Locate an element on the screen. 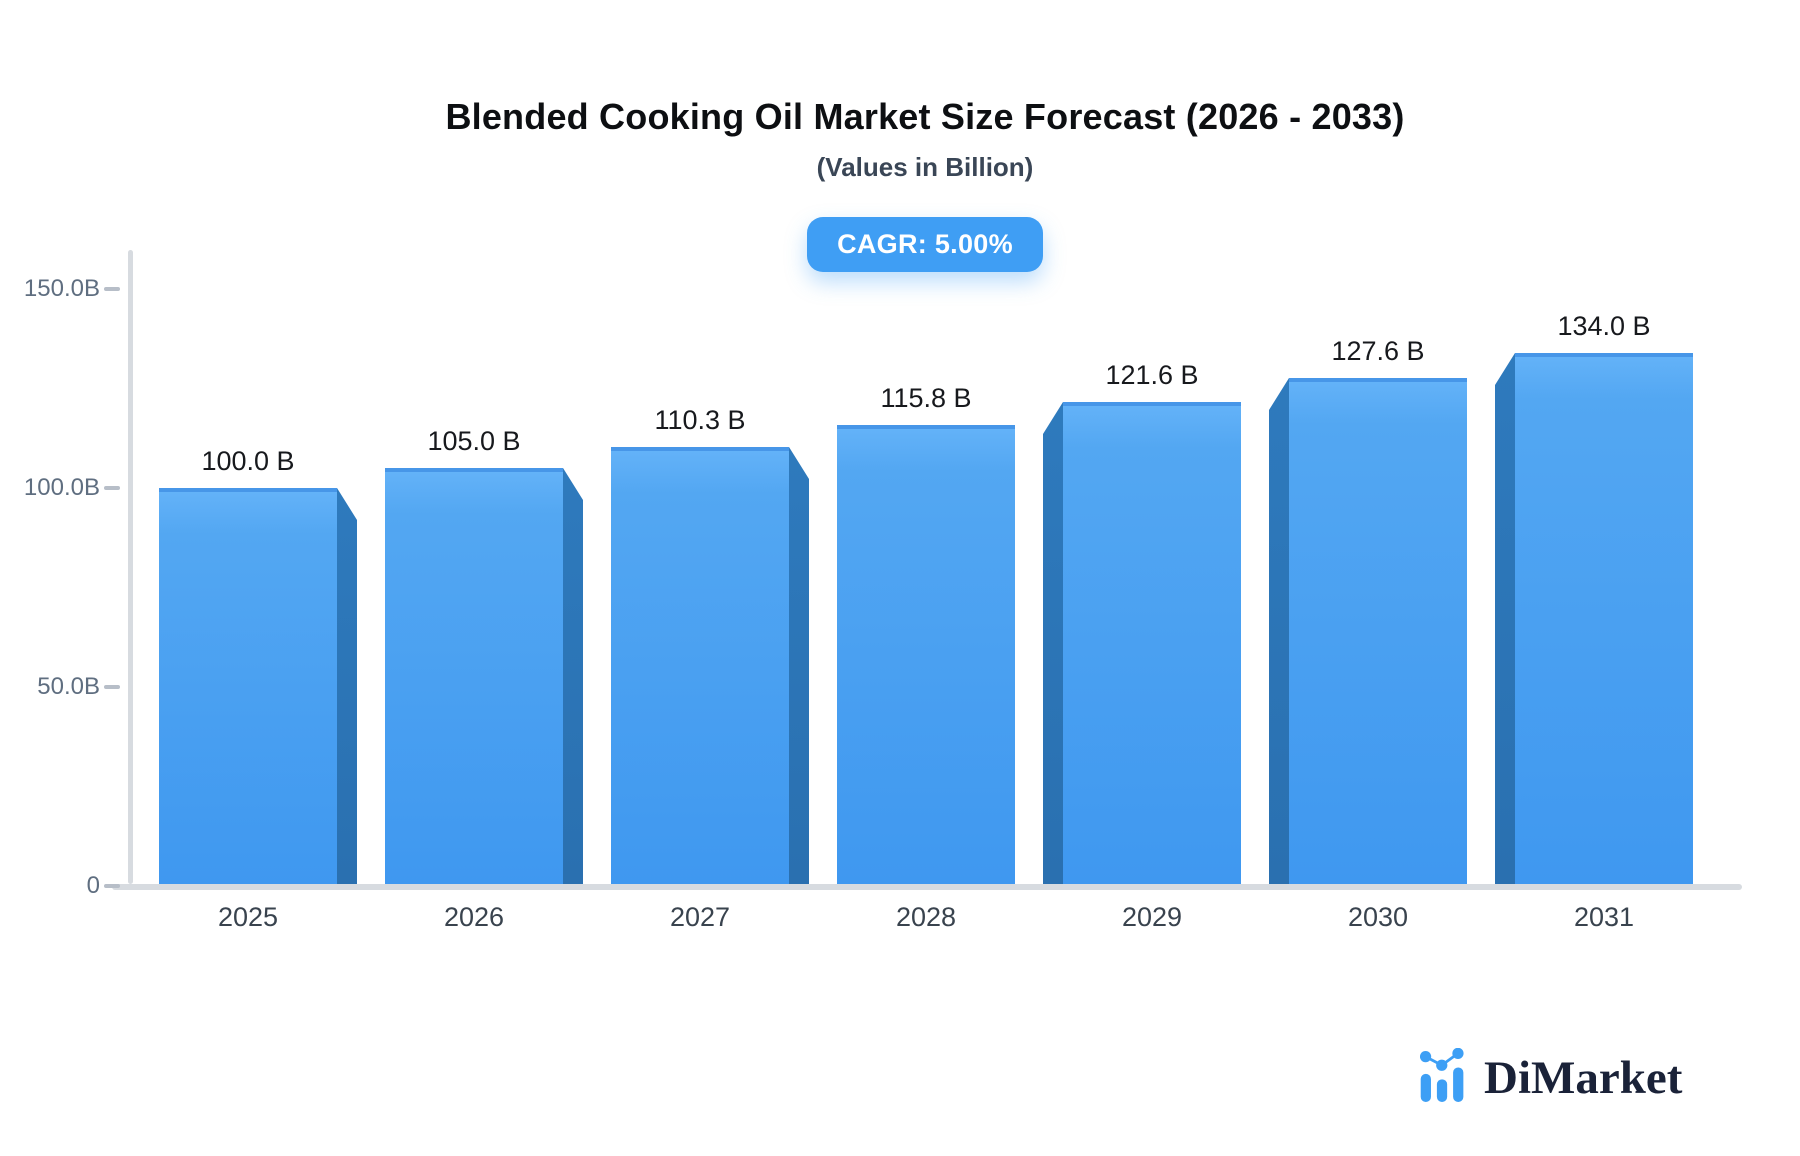  bar-value-label: 115.8 B is located at coordinates (926, 398).